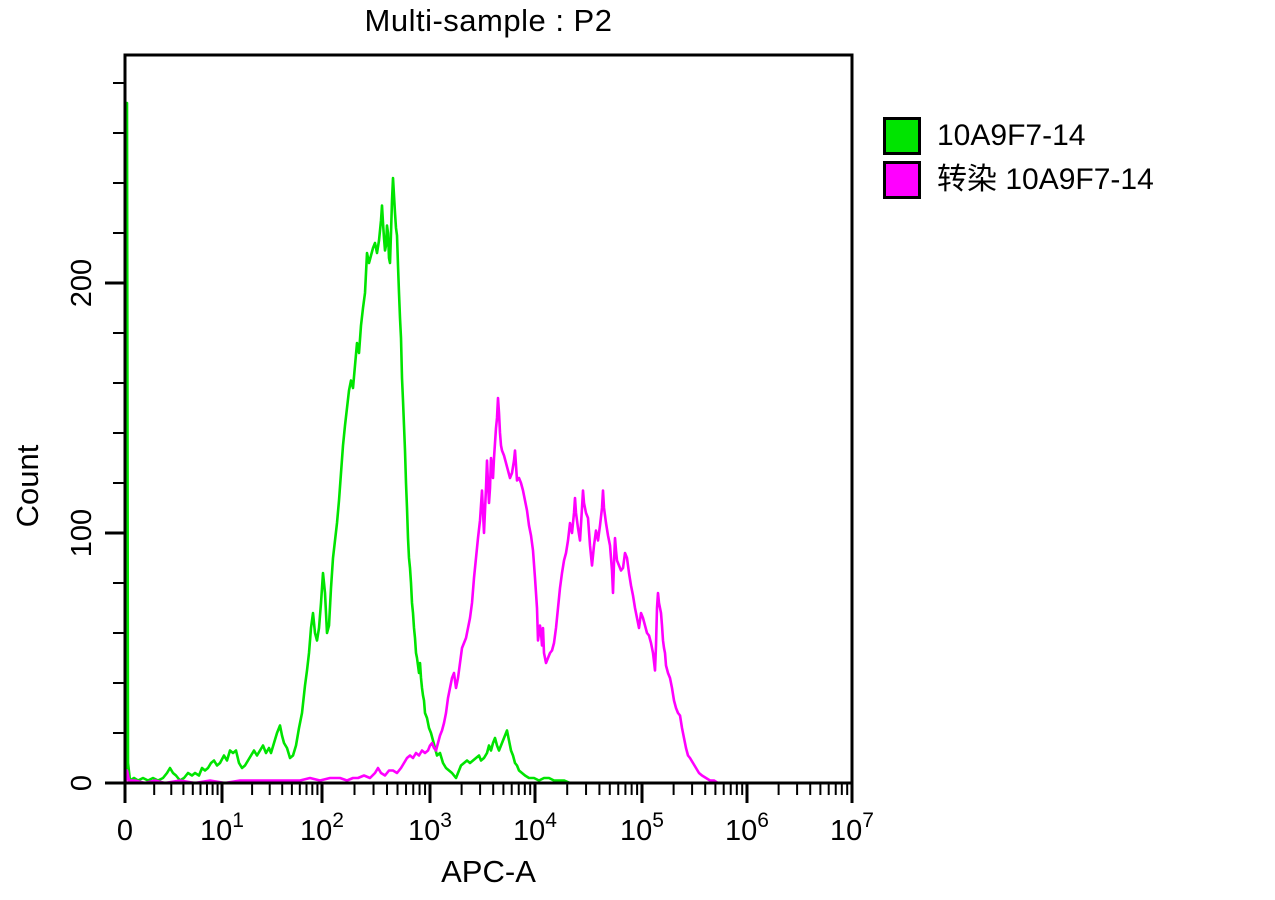 Image resolution: width=1275 pixels, height=900 pixels. What do you see at coordinates (642, 828) in the screenshot?
I see `x-tick-label: 10⁵` at bounding box center [642, 828].